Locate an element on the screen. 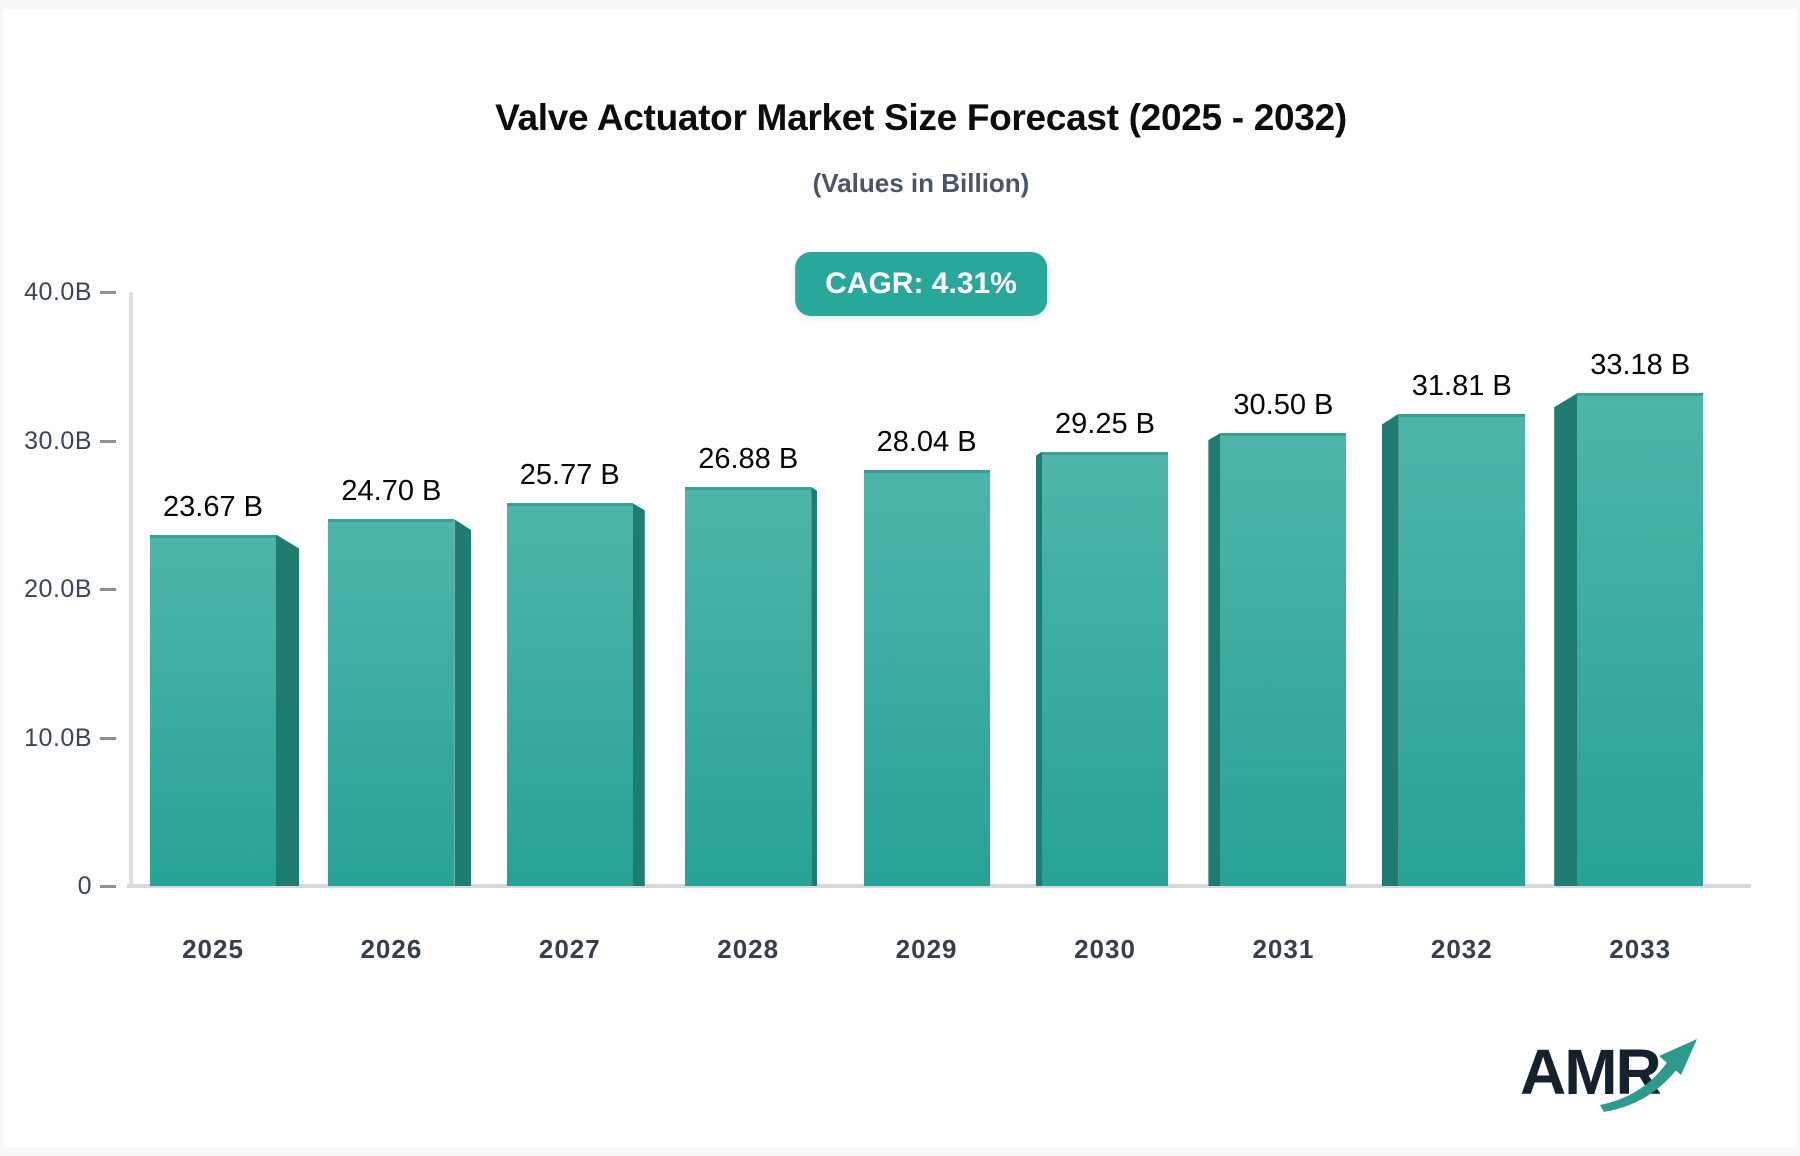 This screenshot has height=1156, width=1800. bar-2033 is located at coordinates (1640, 639).